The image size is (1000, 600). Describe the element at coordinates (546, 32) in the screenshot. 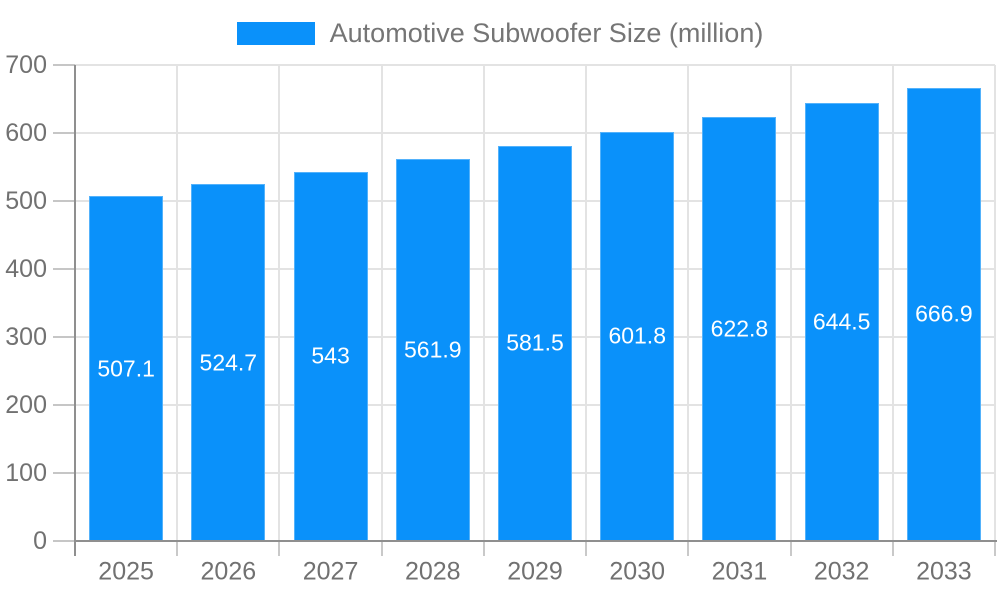

I see `legend-label: Automotive Subwoofer Size (million)` at that location.